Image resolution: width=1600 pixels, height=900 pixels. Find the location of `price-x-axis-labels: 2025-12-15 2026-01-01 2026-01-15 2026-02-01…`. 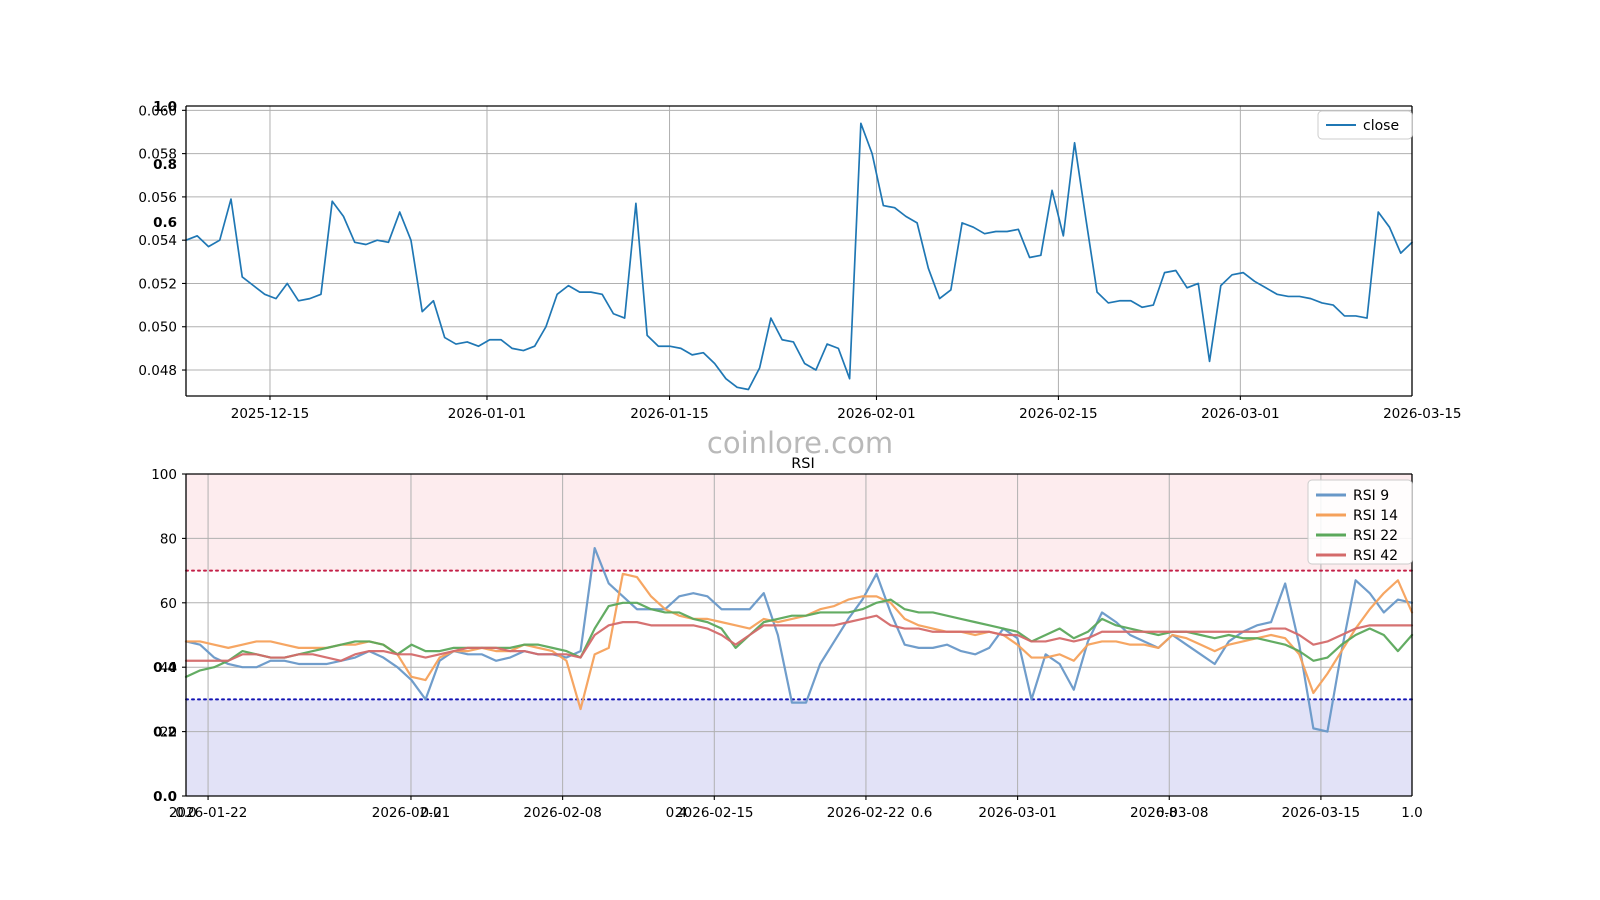

price-x-axis-labels: 2025-12-15 2026-01-01 2026-01-15 2026-02-01… is located at coordinates (846, 409).